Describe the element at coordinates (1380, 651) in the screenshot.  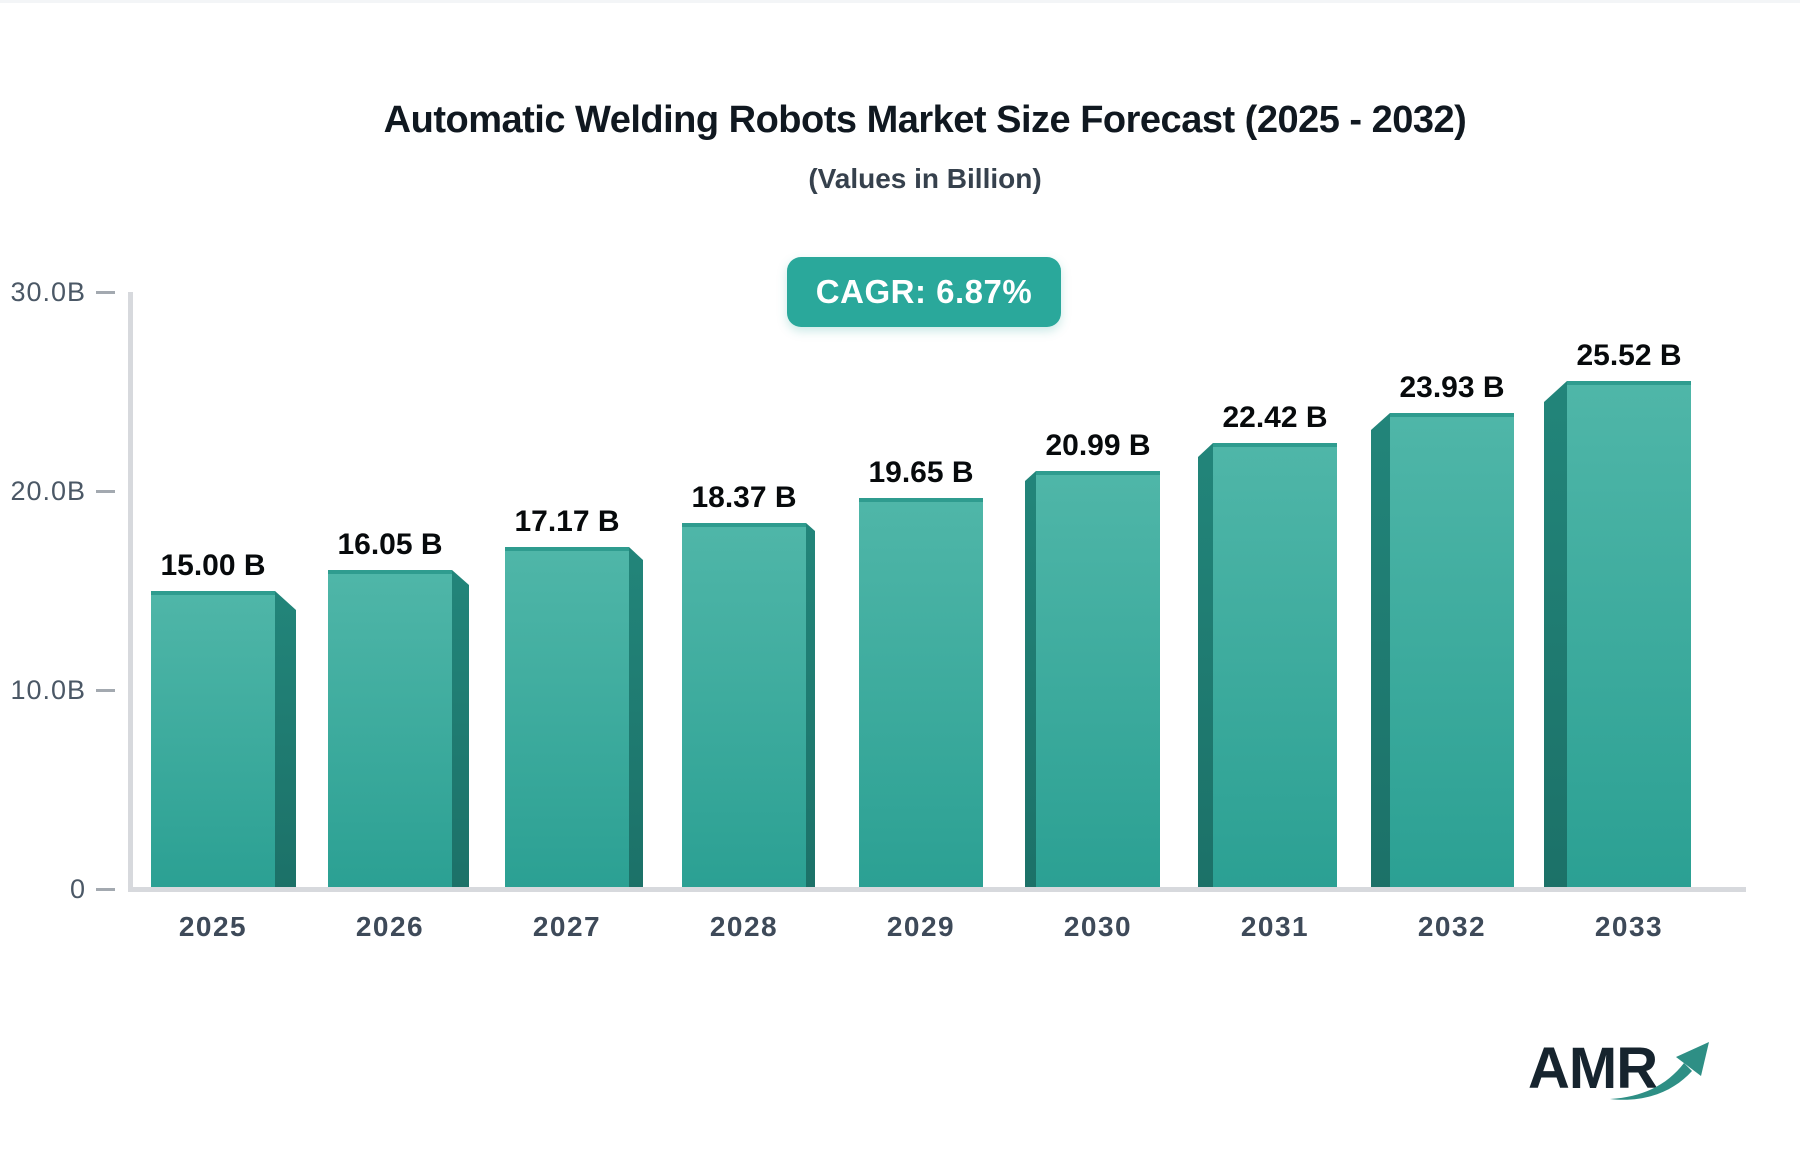
I see `bar-side-2032` at that location.